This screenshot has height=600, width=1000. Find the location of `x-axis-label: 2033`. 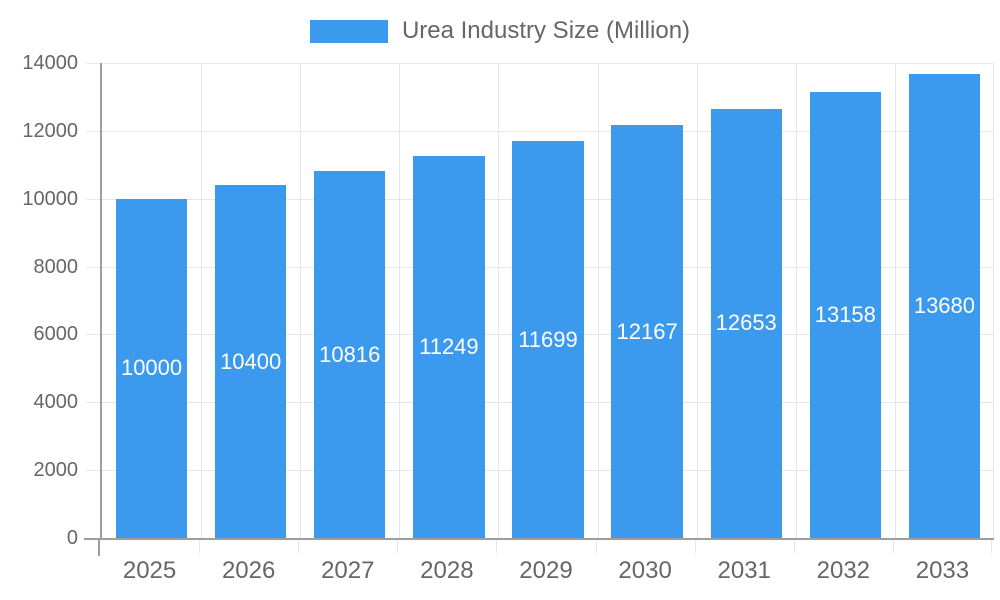

x-axis-label: 2033 is located at coordinates (942, 570).